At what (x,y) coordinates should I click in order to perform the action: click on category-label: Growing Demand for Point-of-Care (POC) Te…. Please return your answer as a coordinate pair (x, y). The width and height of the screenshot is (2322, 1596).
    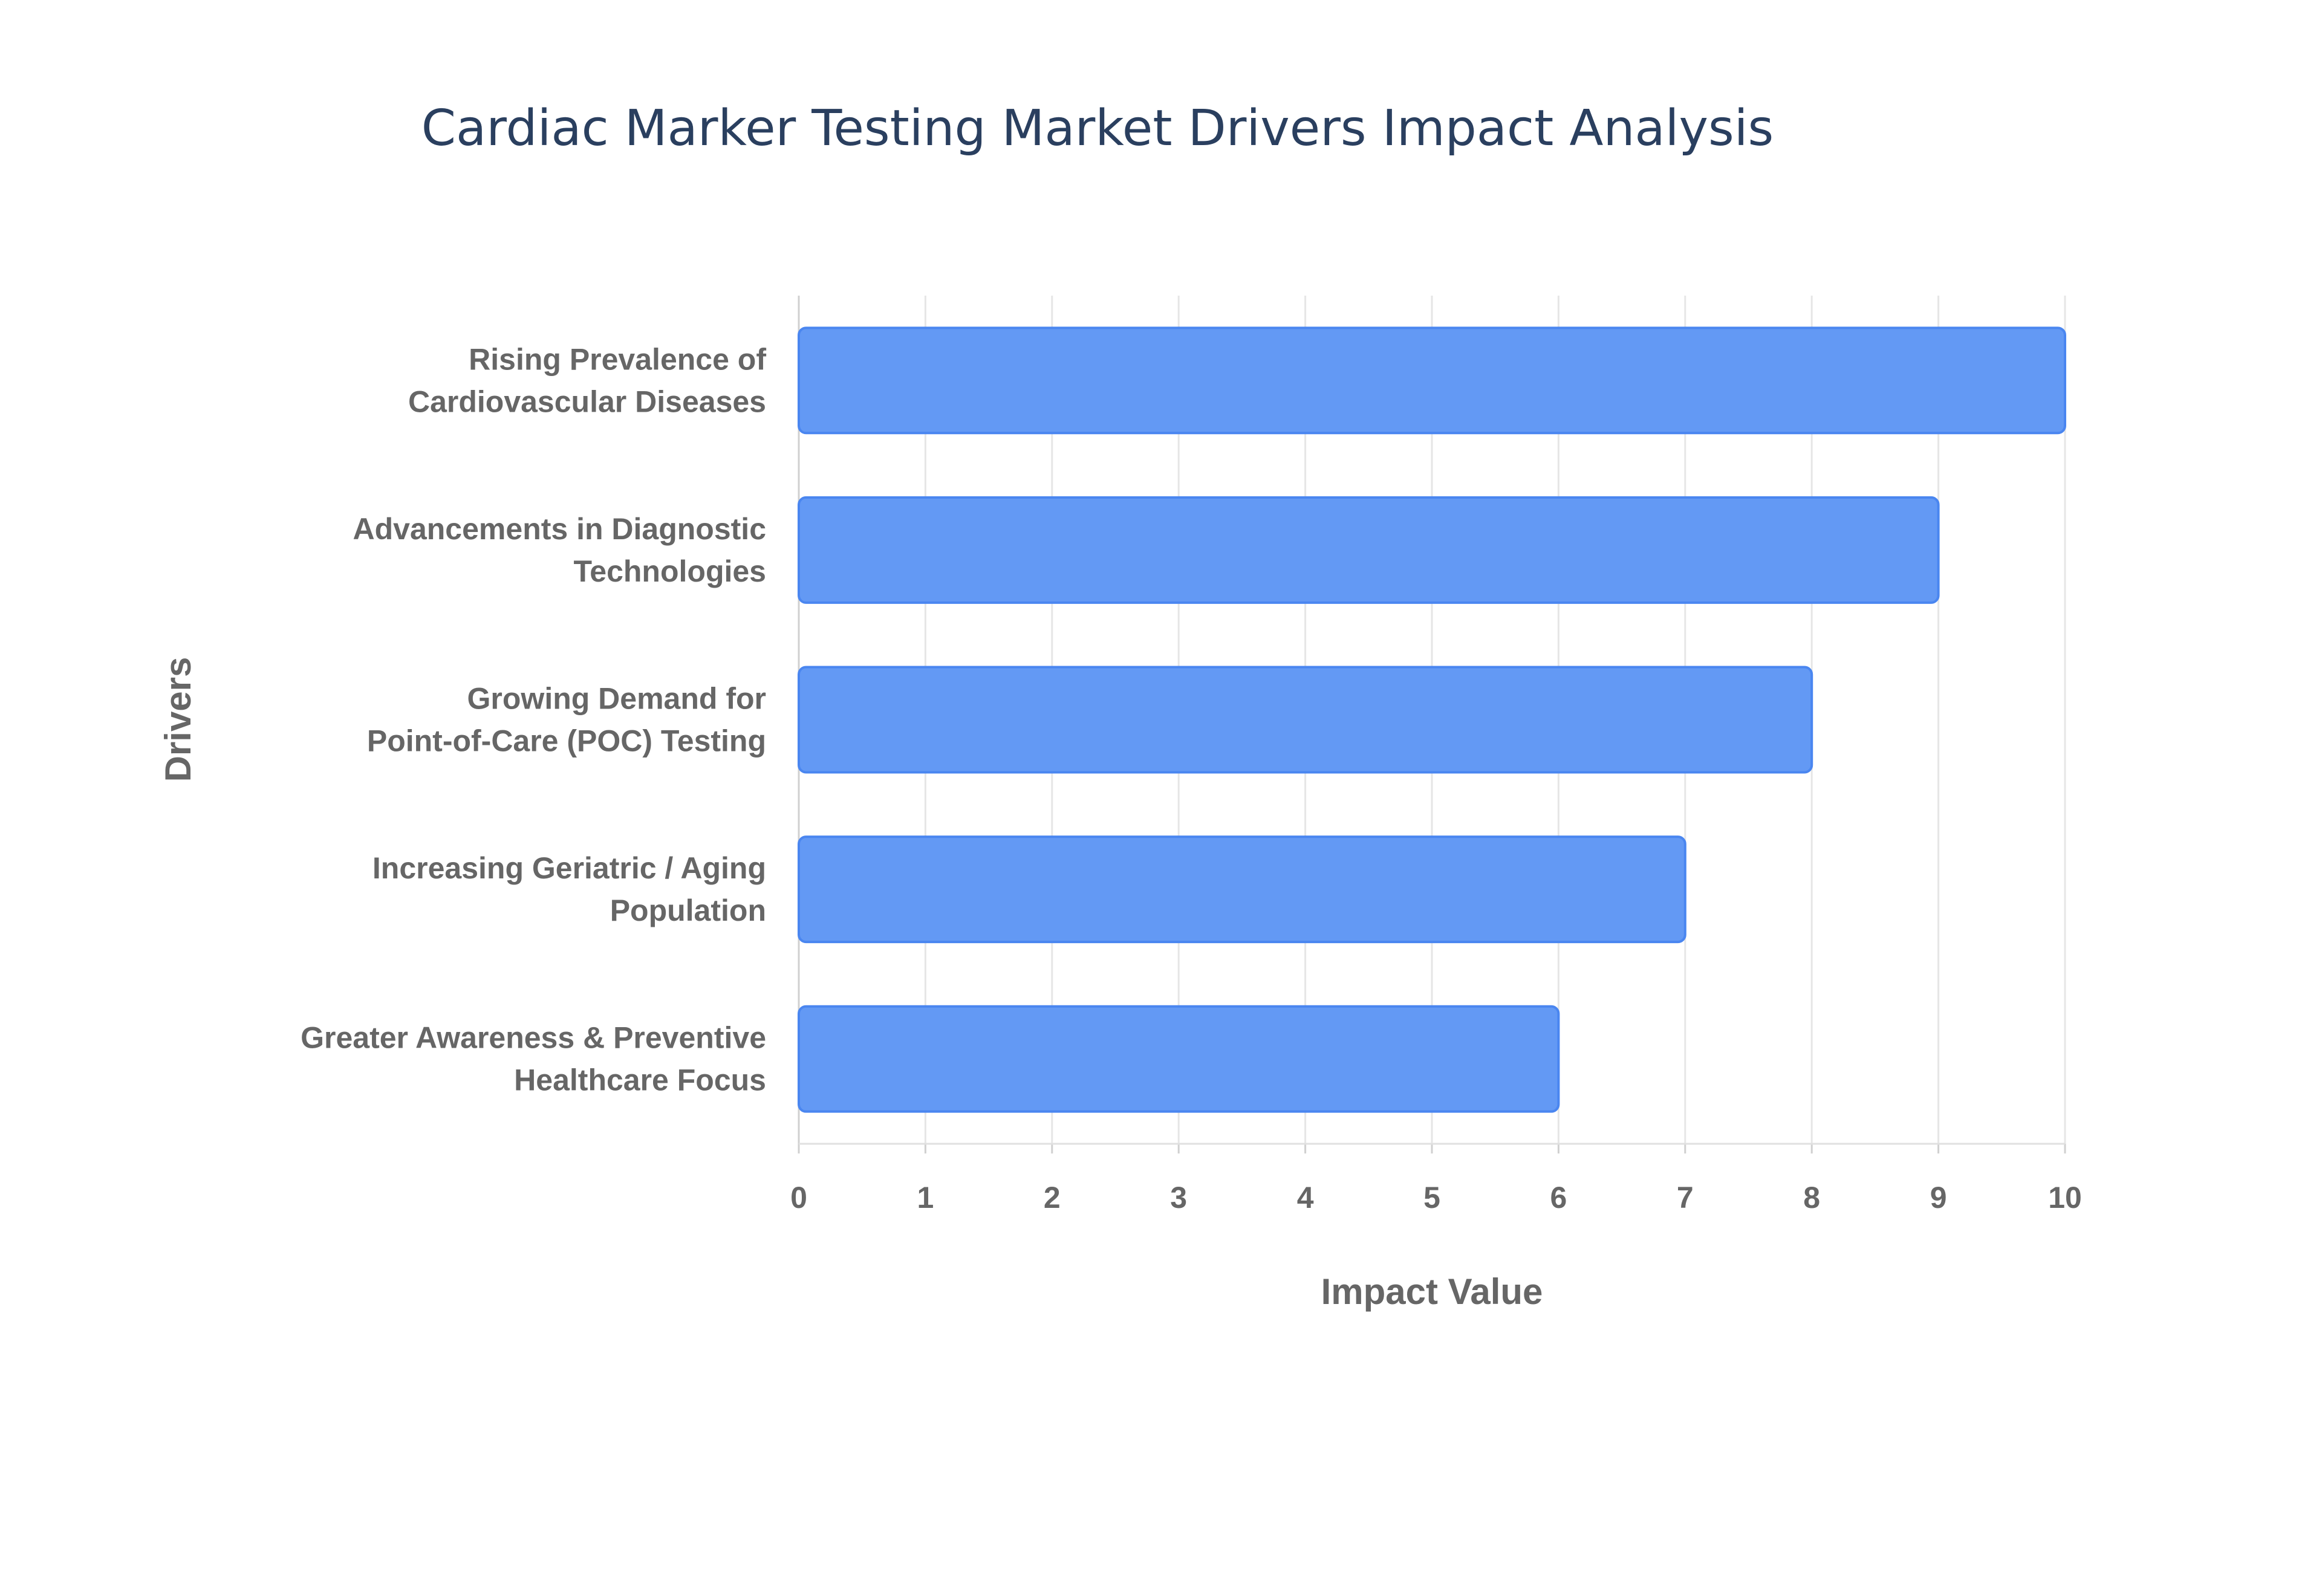
    Looking at the image, I should click on (566, 720).